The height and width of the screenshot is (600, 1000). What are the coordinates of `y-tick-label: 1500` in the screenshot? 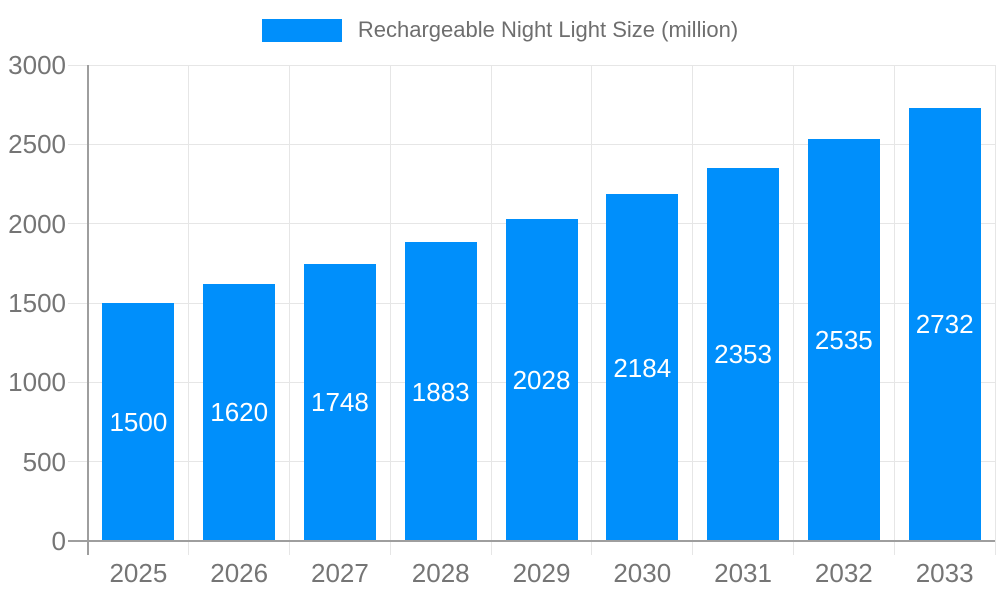 It's located at (37, 303).